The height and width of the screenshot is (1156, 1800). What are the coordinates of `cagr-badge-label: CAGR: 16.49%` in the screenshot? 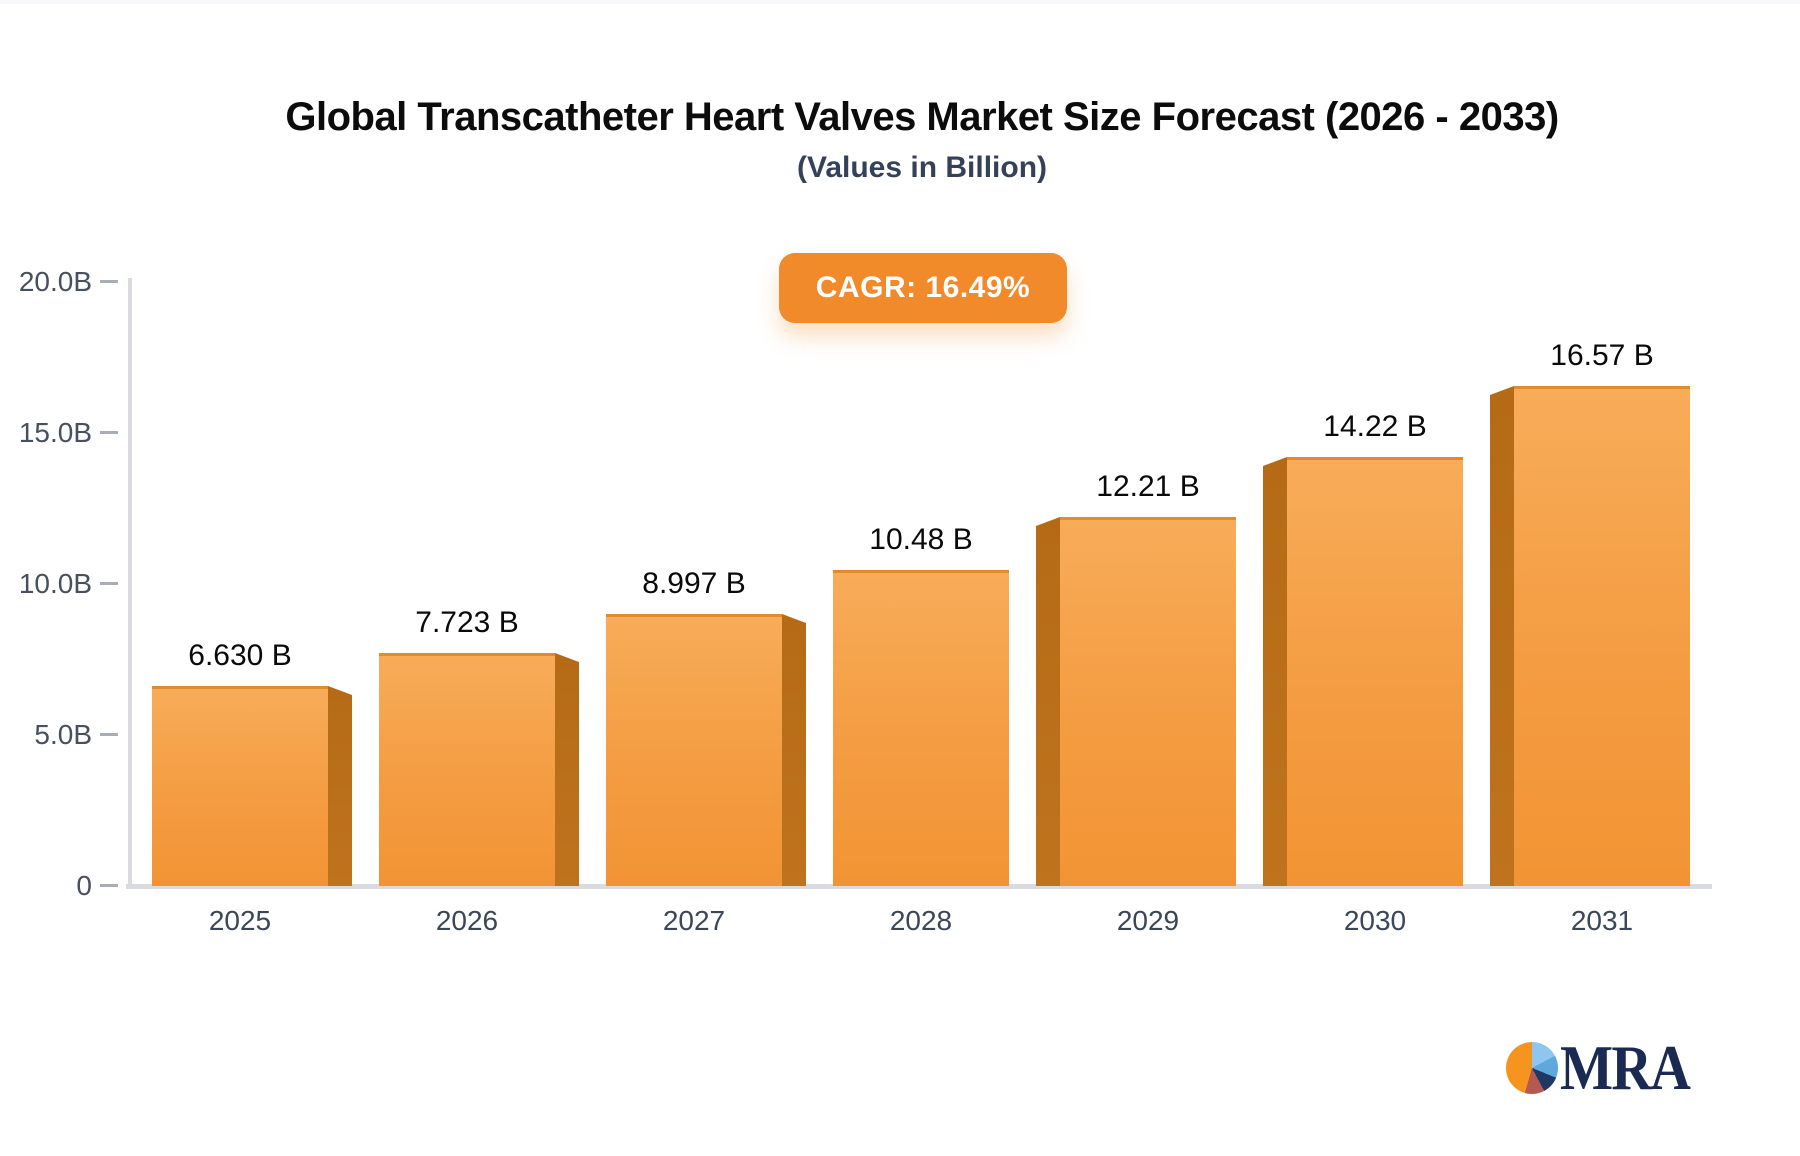 It's located at (923, 287).